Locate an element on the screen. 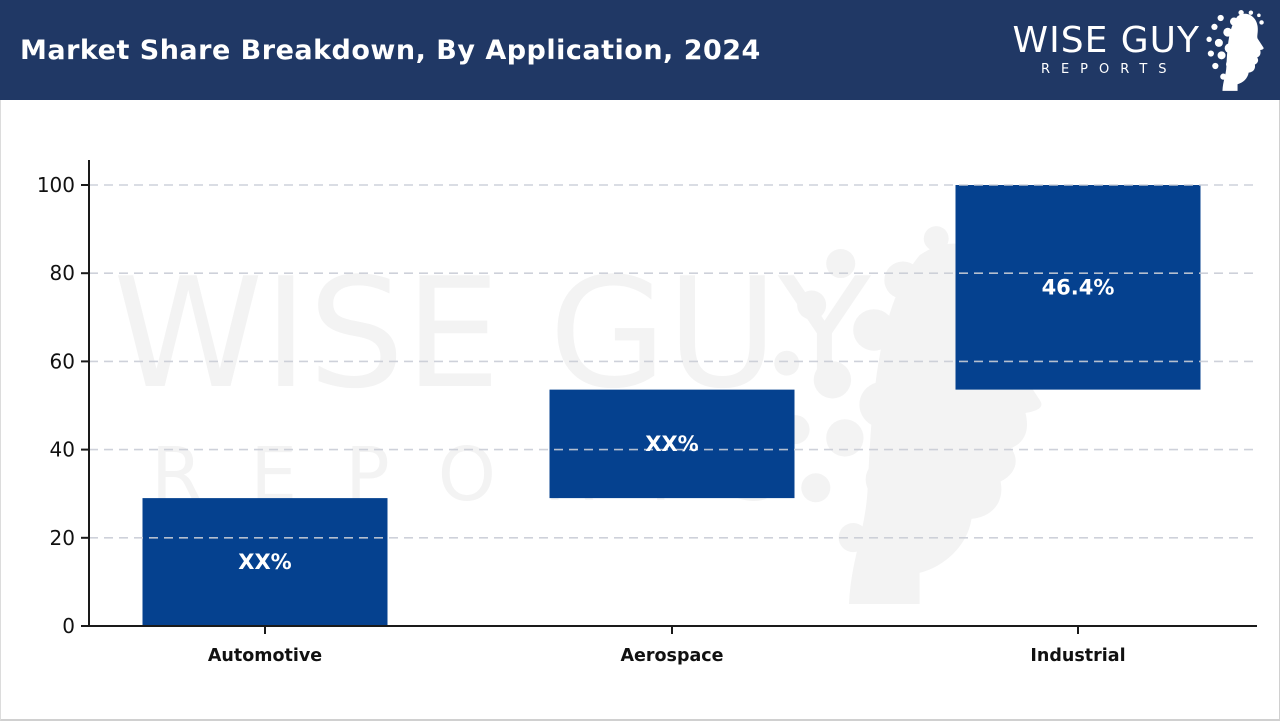 This screenshot has height=721, width=1280. y-tick-label: 0 is located at coordinates (68, 626).